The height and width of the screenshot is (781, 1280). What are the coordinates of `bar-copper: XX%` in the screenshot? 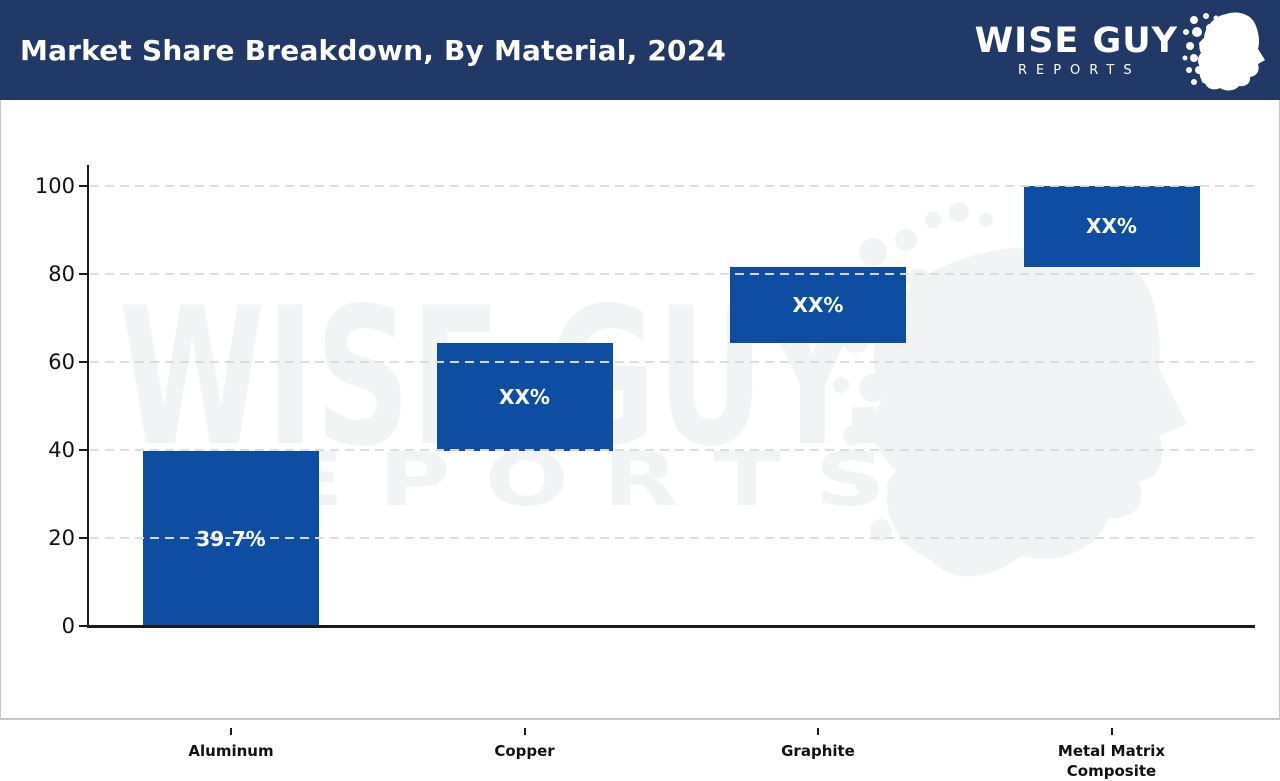 It's located at (524, 397).